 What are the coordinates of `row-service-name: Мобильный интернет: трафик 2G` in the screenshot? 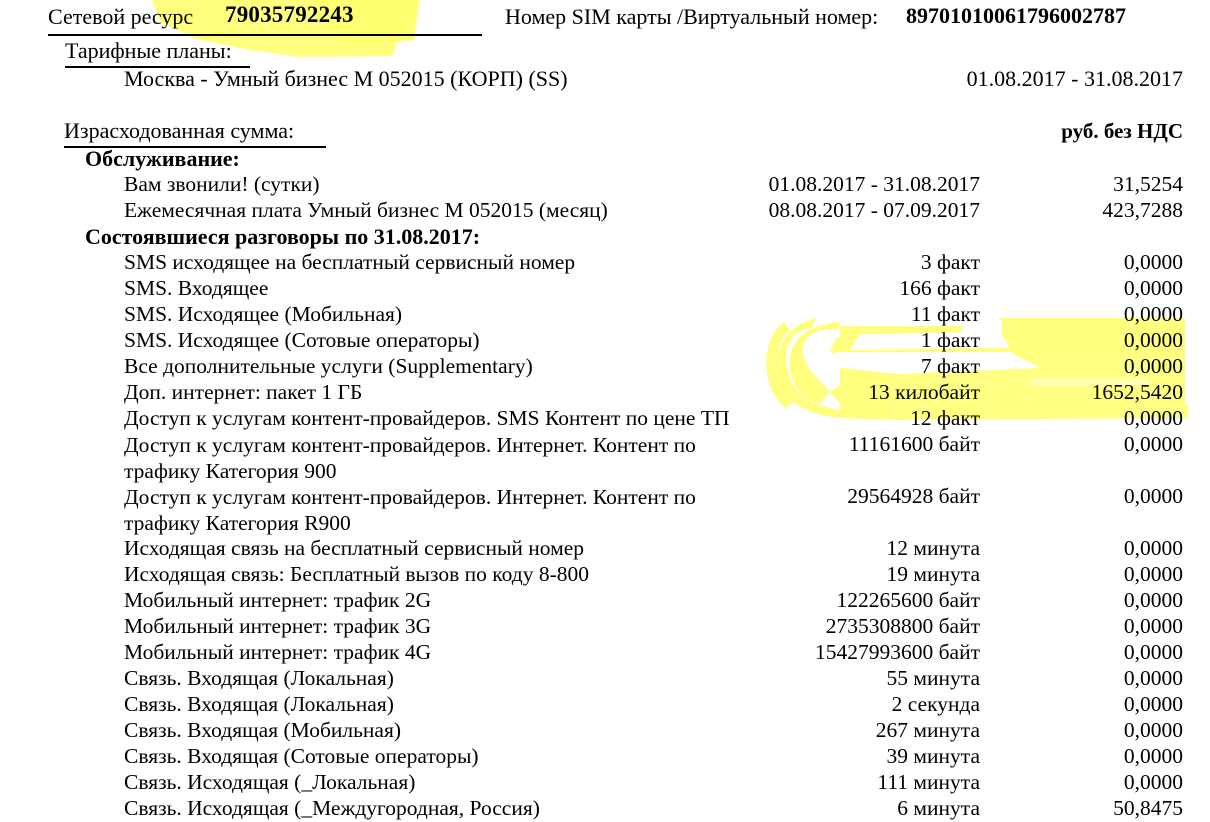 It's located at (278, 600).